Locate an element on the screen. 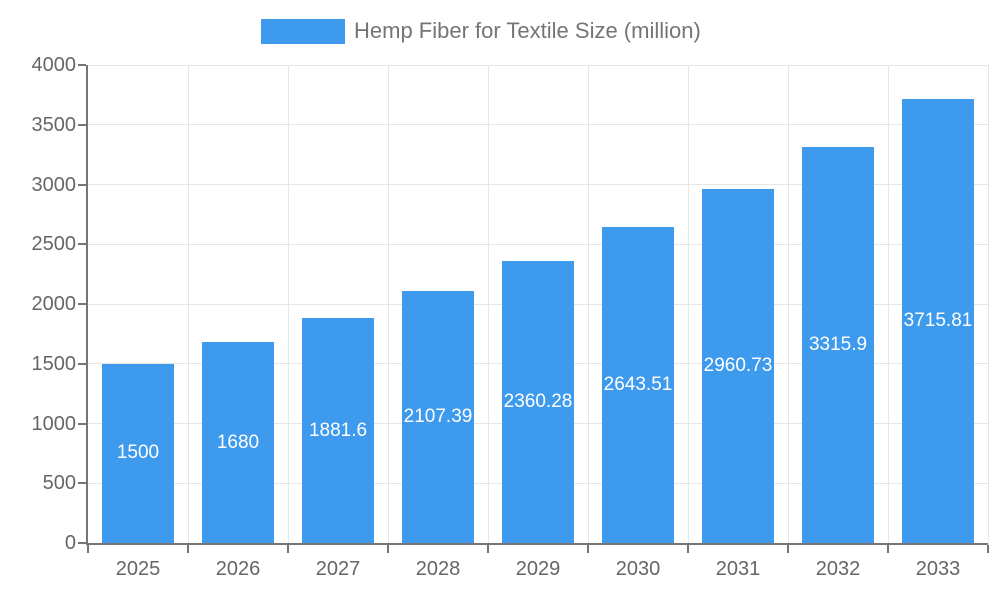 Image resolution: width=1000 pixels, height=600 pixels. bar-2028: 2107.39 is located at coordinates (438, 417).